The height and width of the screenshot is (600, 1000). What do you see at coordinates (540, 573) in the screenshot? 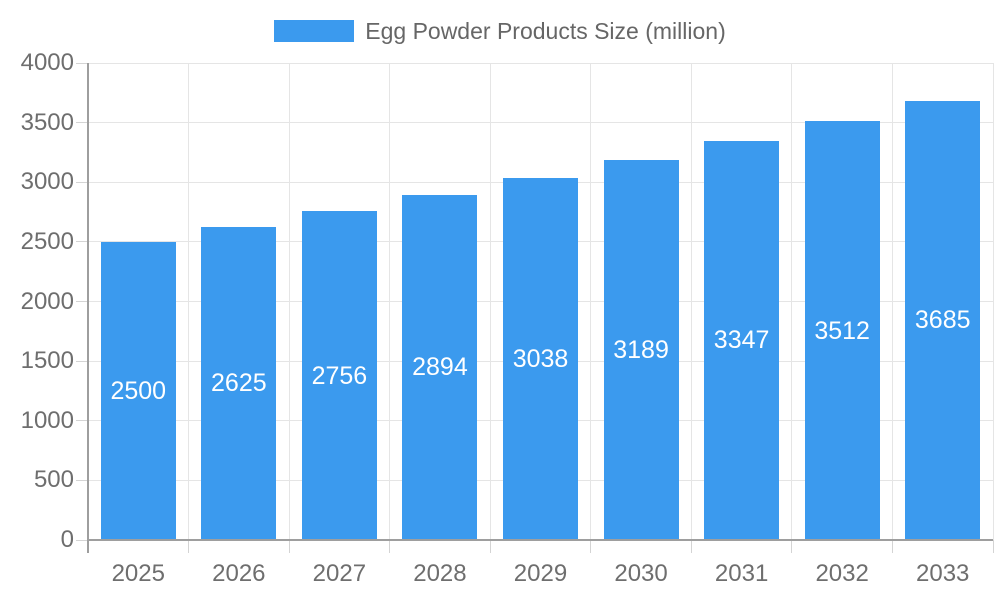
I see `x-axis-label: 2029` at bounding box center [540, 573].